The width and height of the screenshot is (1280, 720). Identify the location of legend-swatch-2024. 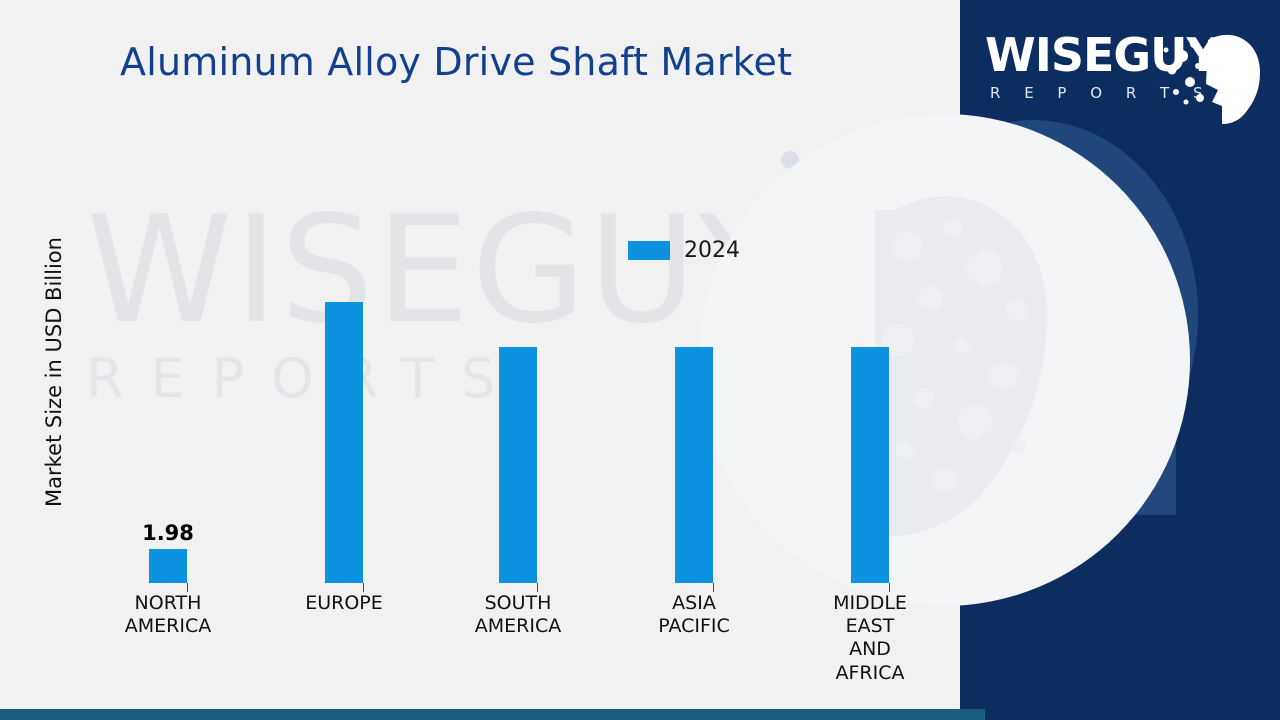
(649, 250).